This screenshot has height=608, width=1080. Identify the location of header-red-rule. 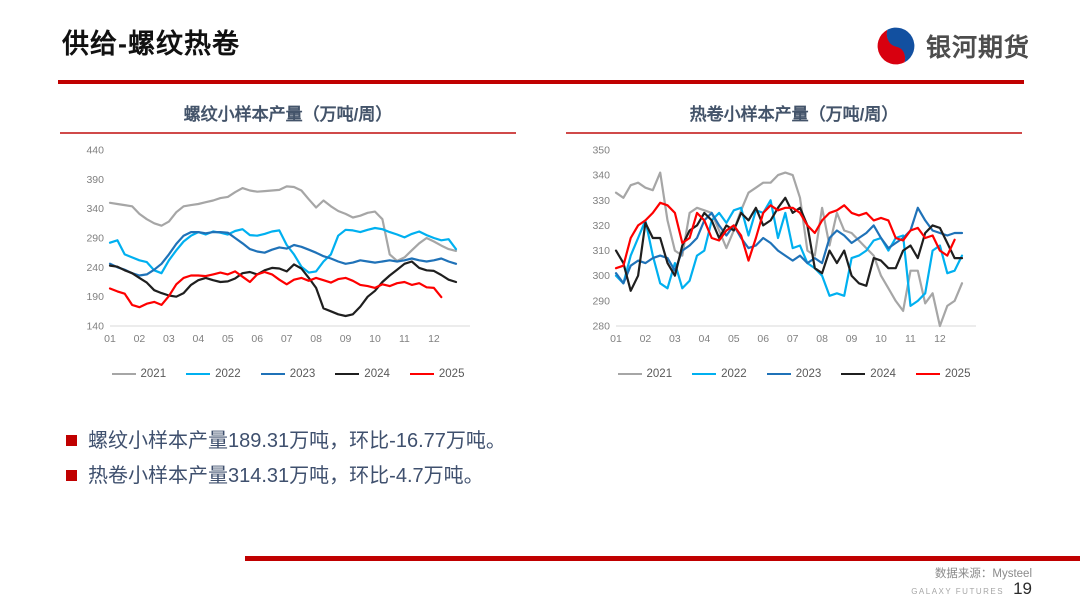
(541, 82).